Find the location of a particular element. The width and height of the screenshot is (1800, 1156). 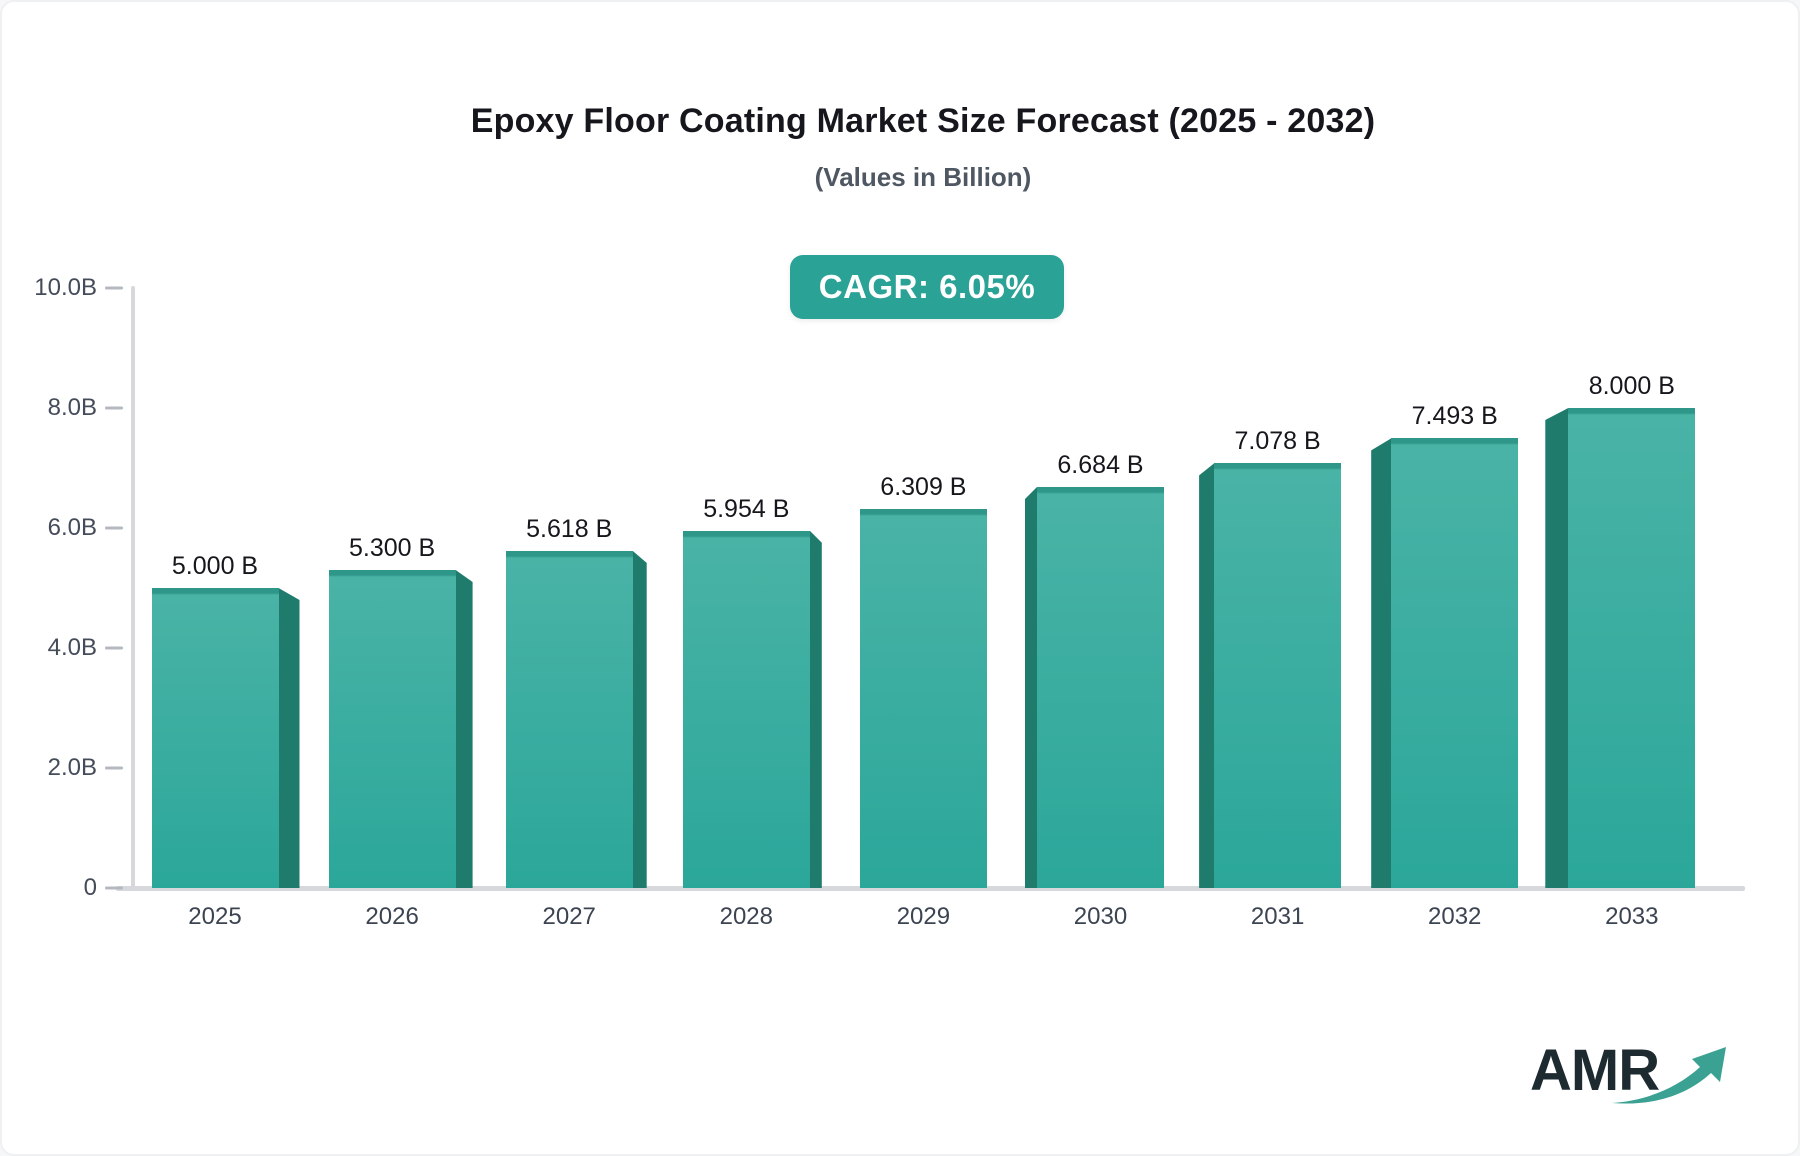

cagr-badge-label: CAGR: 6.05% is located at coordinates (927, 286).